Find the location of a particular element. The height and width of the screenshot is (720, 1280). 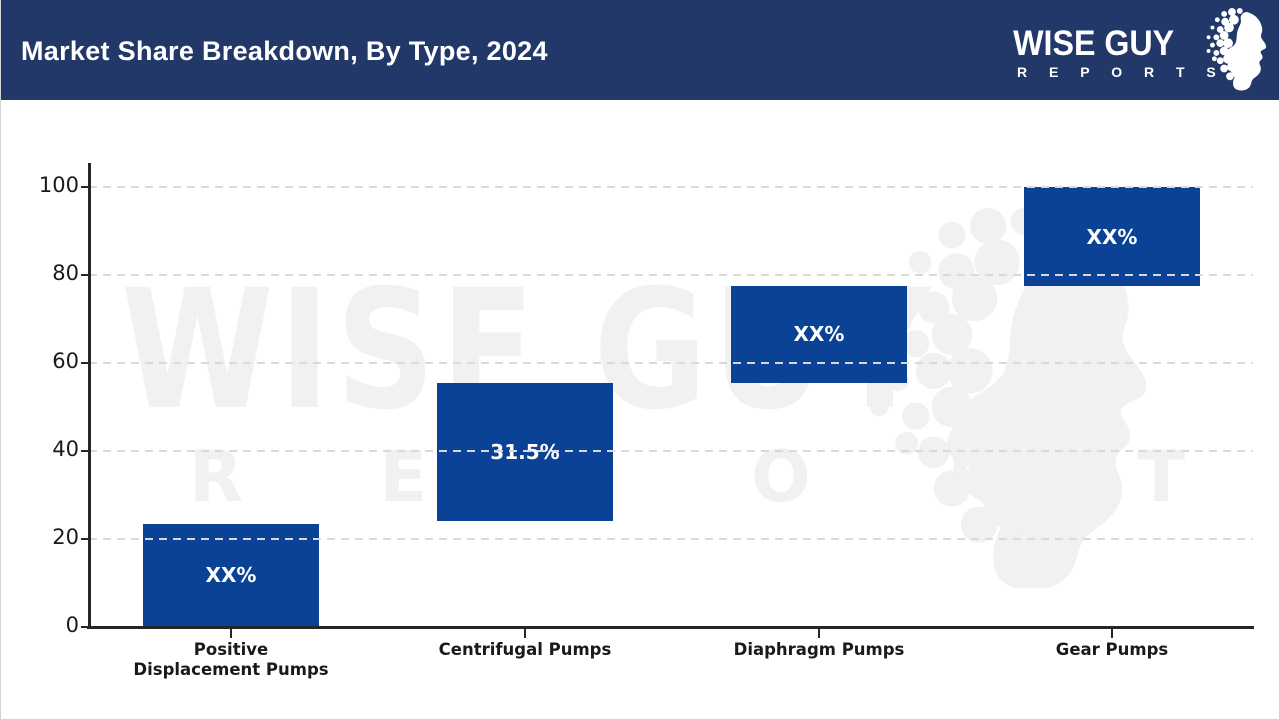

x-axis-line is located at coordinates (670, 627).